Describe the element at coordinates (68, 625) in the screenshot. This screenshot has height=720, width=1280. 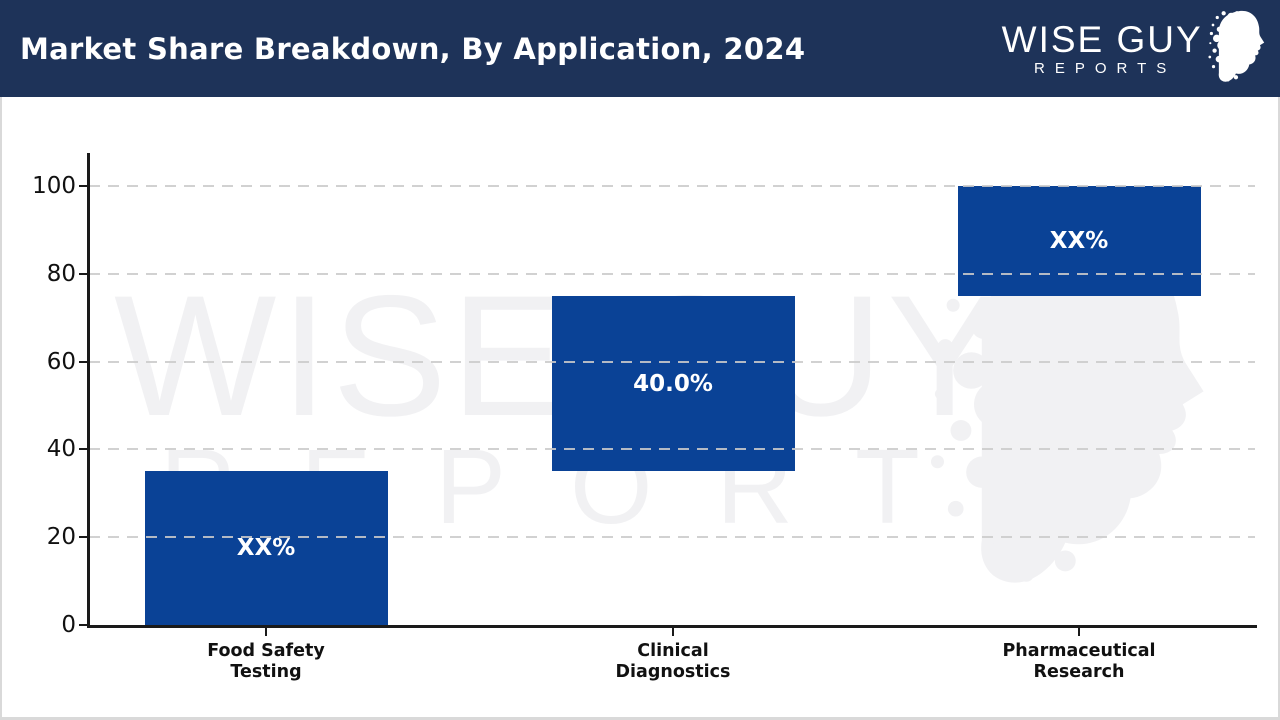
I see `y-tick-label: 0` at that location.